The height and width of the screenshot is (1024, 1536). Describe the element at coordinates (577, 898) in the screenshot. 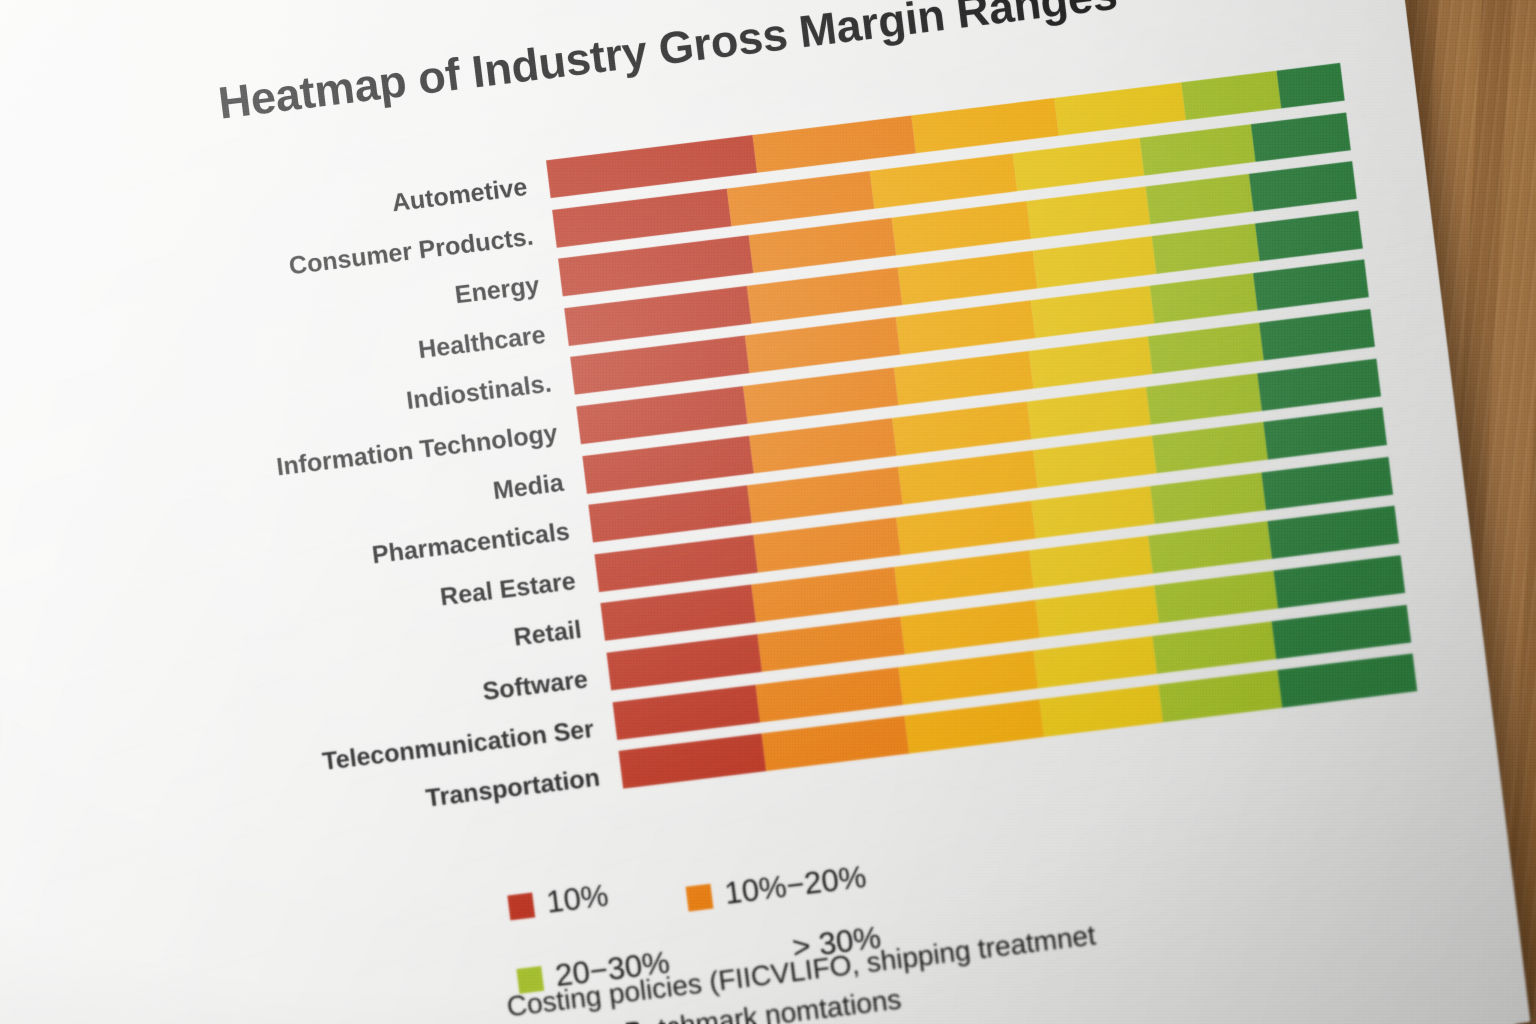

I see `legend-label-0: 10%` at that location.